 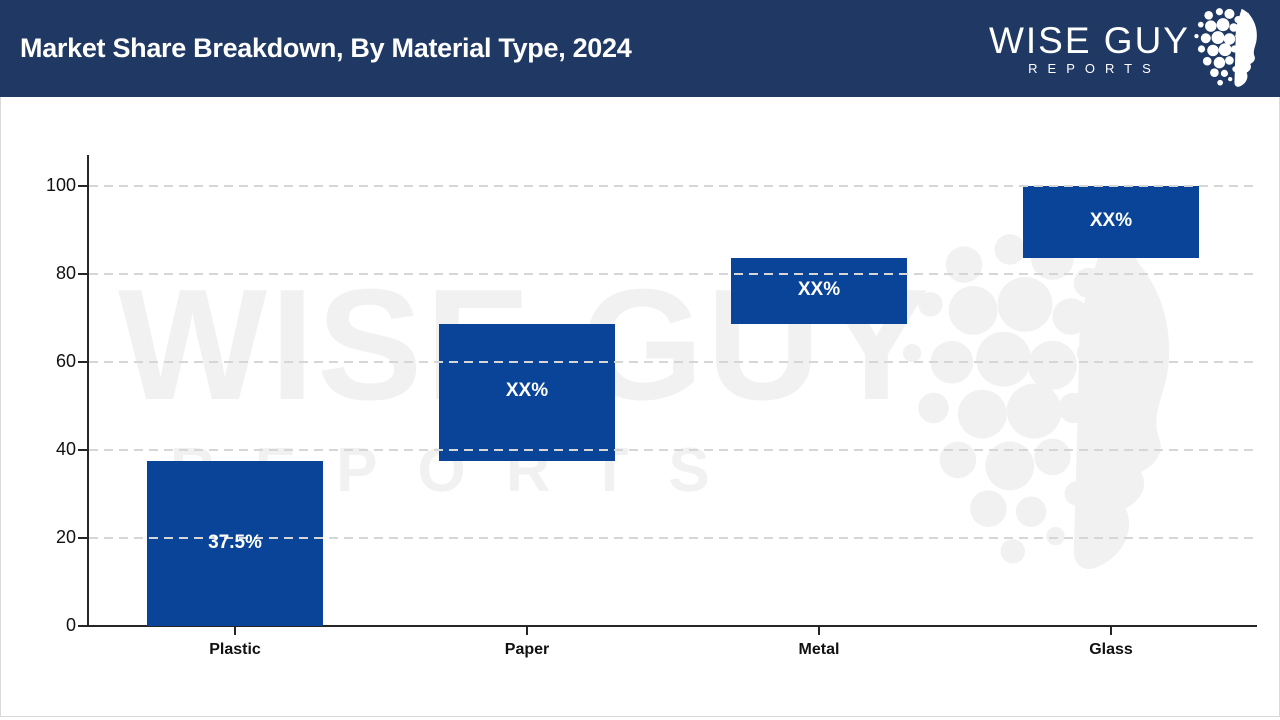 I want to click on brand-logo: WISE GUY REPORTS, so click(x=1127, y=48).